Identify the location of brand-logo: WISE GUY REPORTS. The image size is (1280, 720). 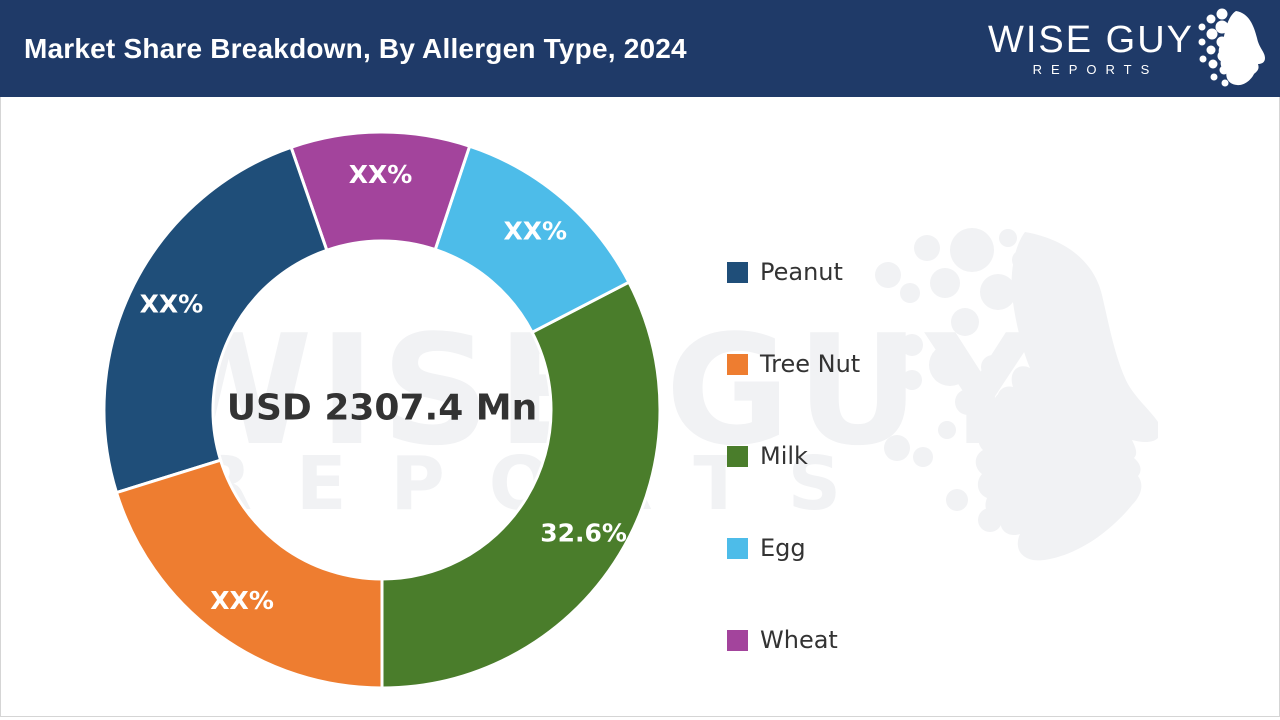
(1127, 49).